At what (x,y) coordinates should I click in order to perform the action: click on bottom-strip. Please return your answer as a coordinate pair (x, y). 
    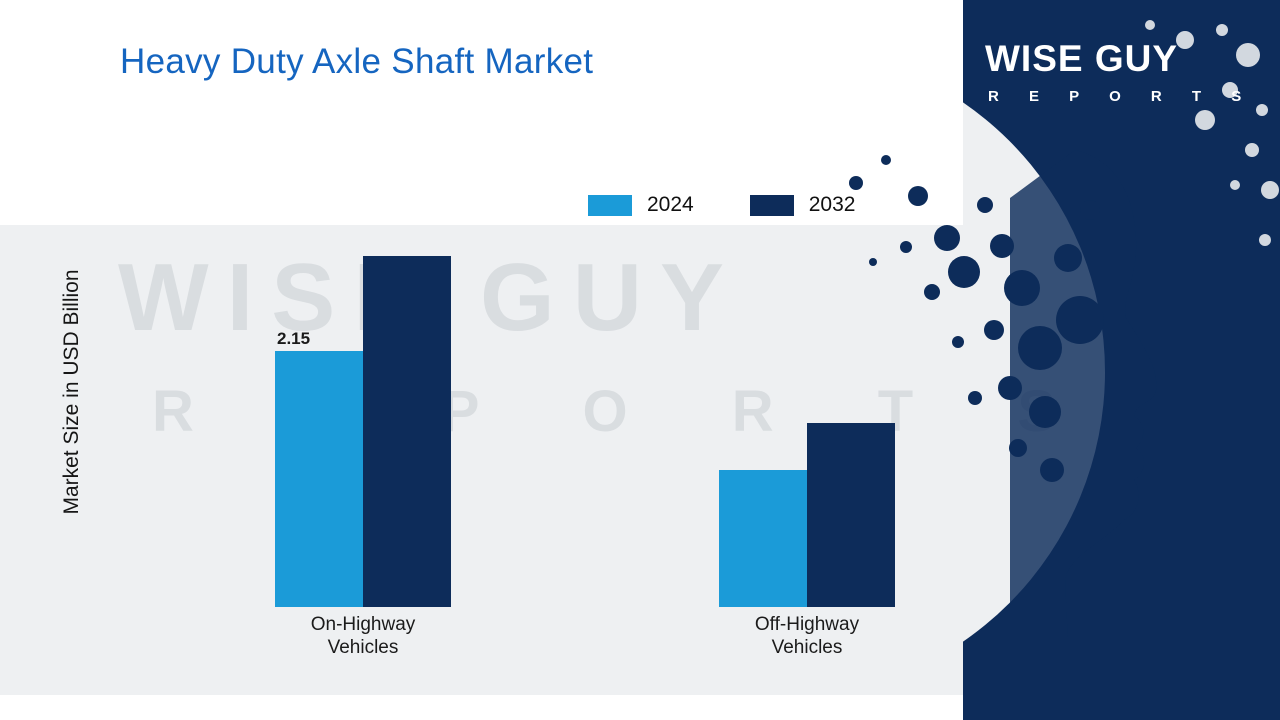
    Looking at the image, I should click on (481, 707).